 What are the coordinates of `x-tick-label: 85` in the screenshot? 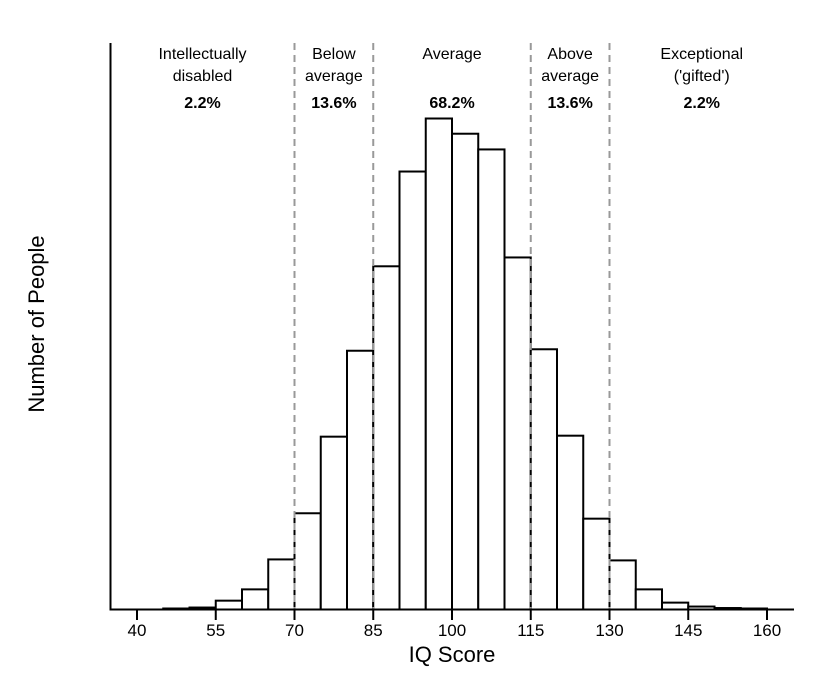 It's located at (373, 630).